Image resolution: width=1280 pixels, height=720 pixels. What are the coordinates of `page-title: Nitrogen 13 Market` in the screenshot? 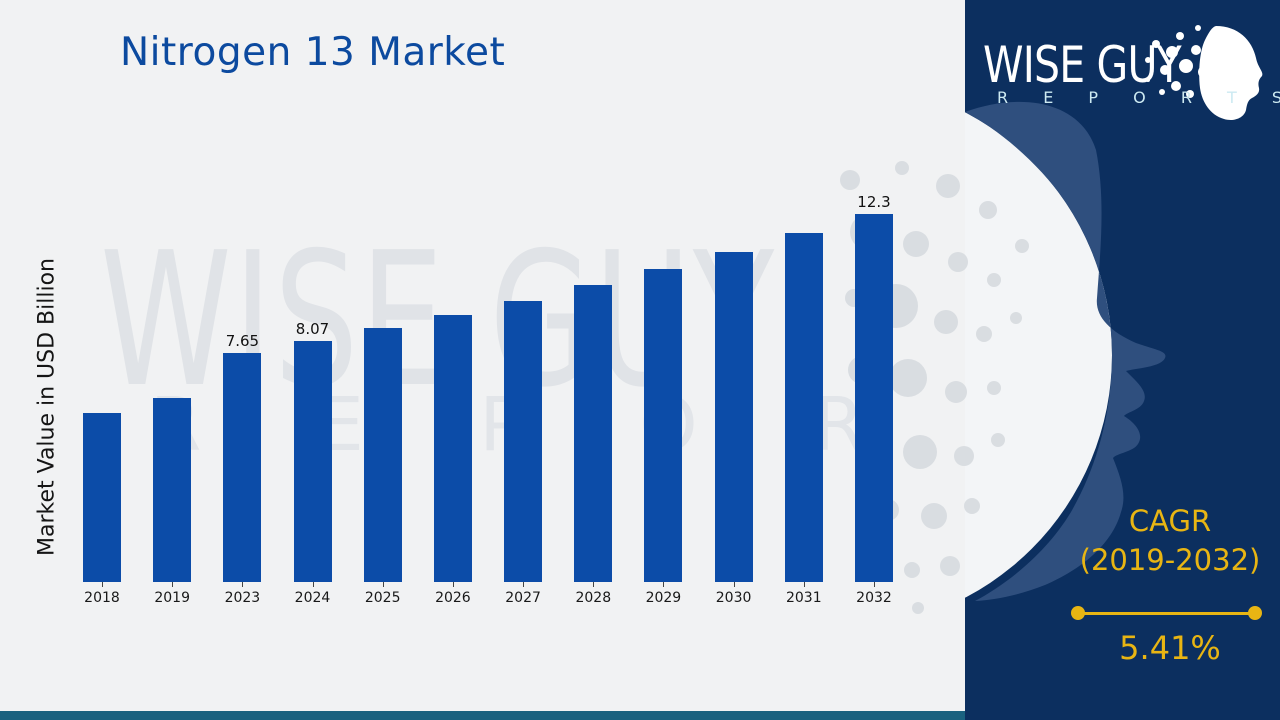 It's located at (313, 52).